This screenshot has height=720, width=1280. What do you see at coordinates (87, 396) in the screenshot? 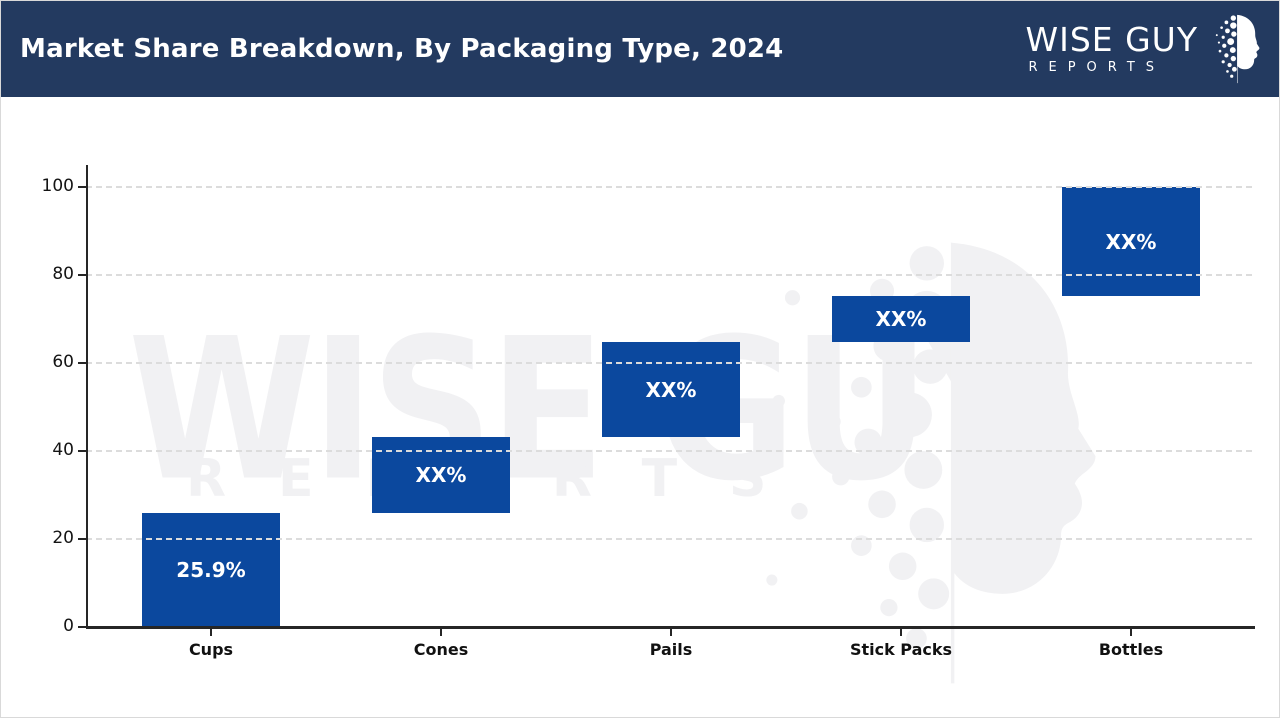
I see `y-axis-line` at bounding box center [87, 396].